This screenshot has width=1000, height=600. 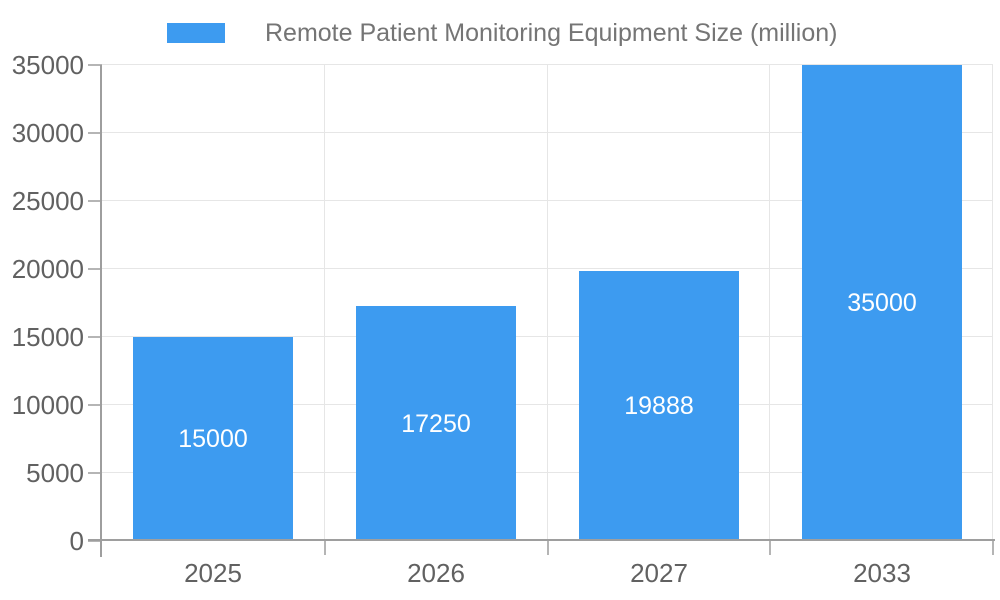 What do you see at coordinates (47, 201) in the screenshot?
I see `y-axis-label: 25000` at bounding box center [47, 201].